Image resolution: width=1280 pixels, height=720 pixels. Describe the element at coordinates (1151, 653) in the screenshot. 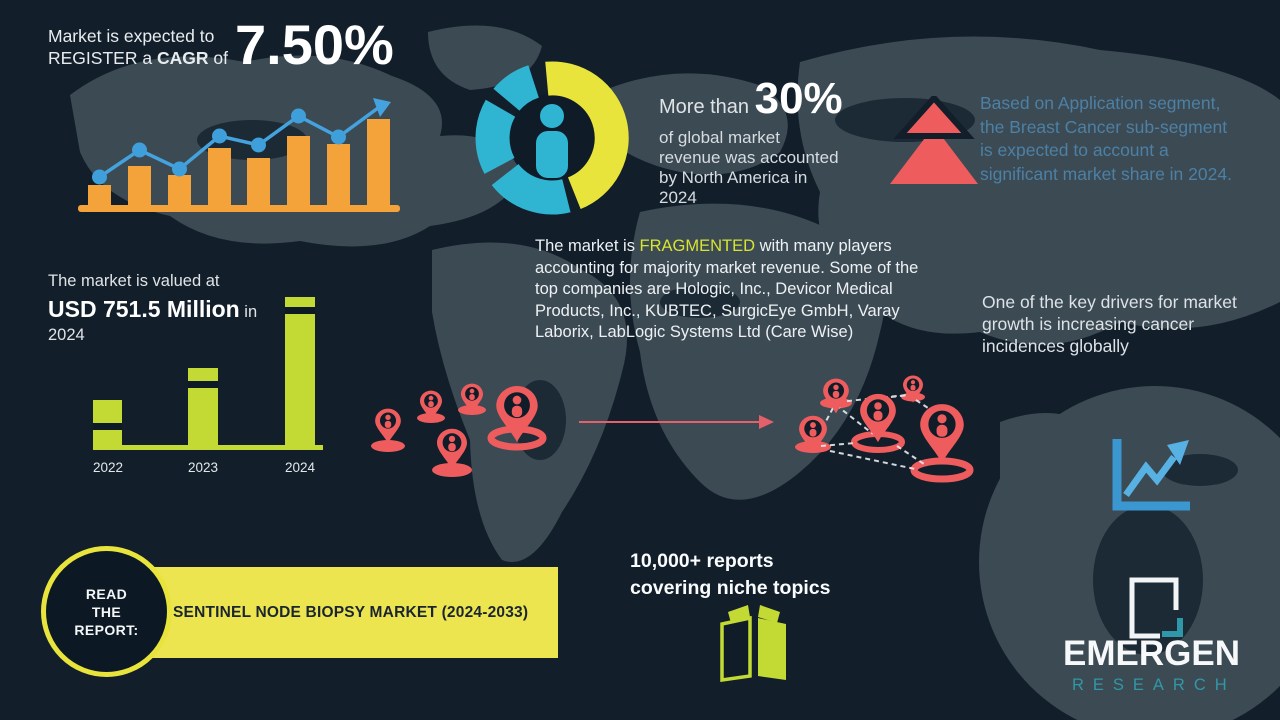

I see `brand-name: EMERGEN` at that location.